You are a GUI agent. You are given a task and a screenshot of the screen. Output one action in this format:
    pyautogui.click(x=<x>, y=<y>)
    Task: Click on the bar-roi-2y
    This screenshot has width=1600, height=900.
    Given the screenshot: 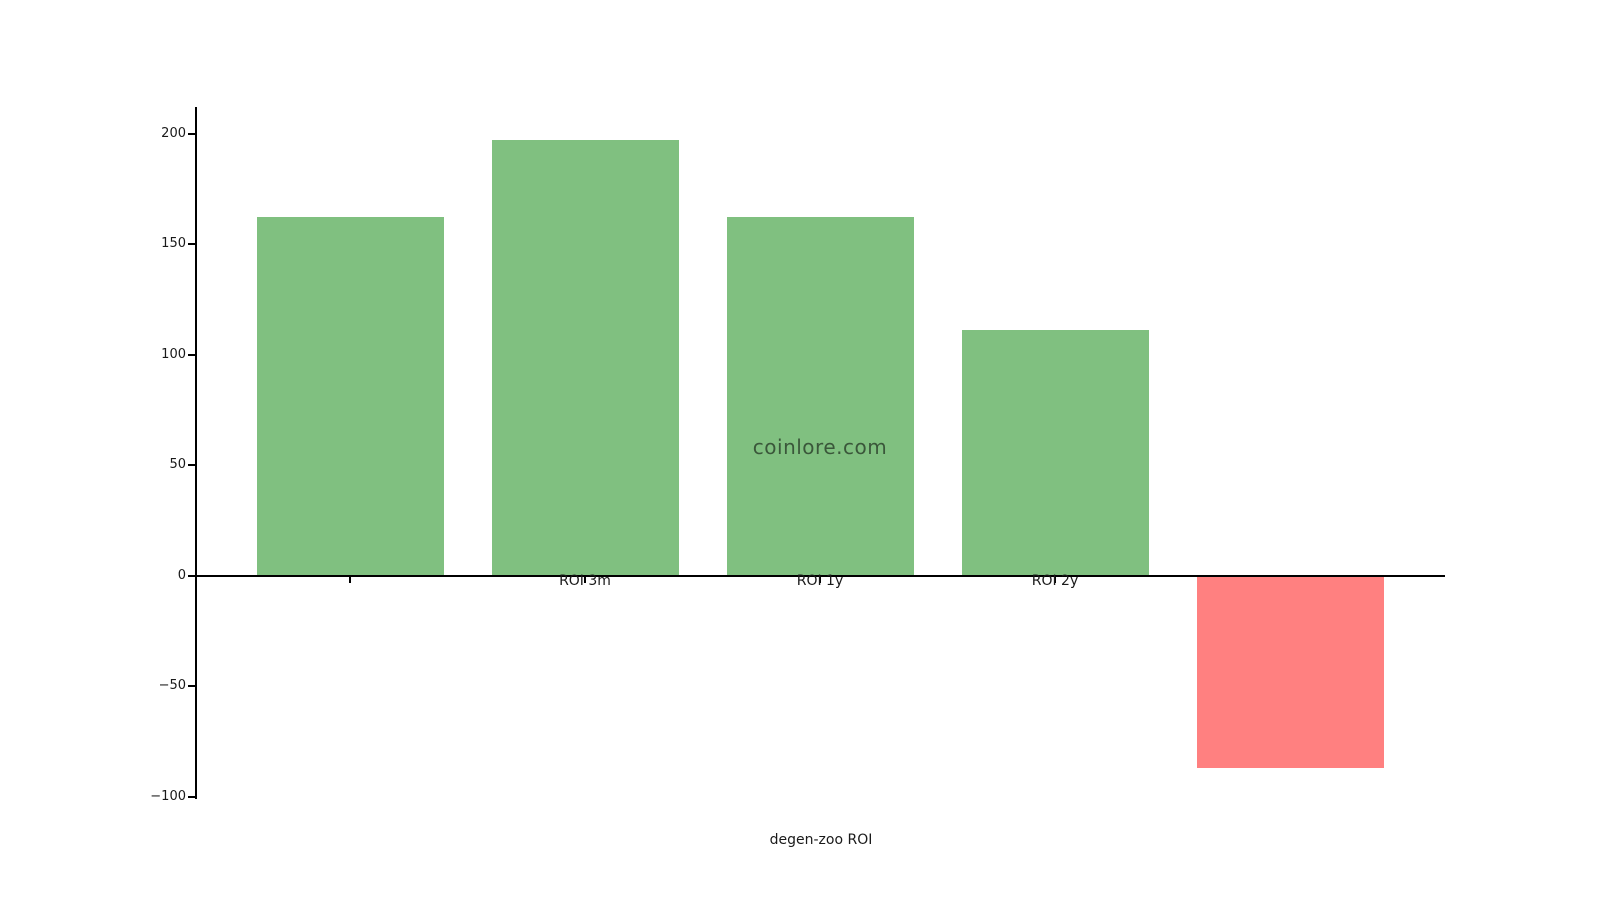 What is the action you would take?
    pyautogui.click(x=1055, y=452)
    